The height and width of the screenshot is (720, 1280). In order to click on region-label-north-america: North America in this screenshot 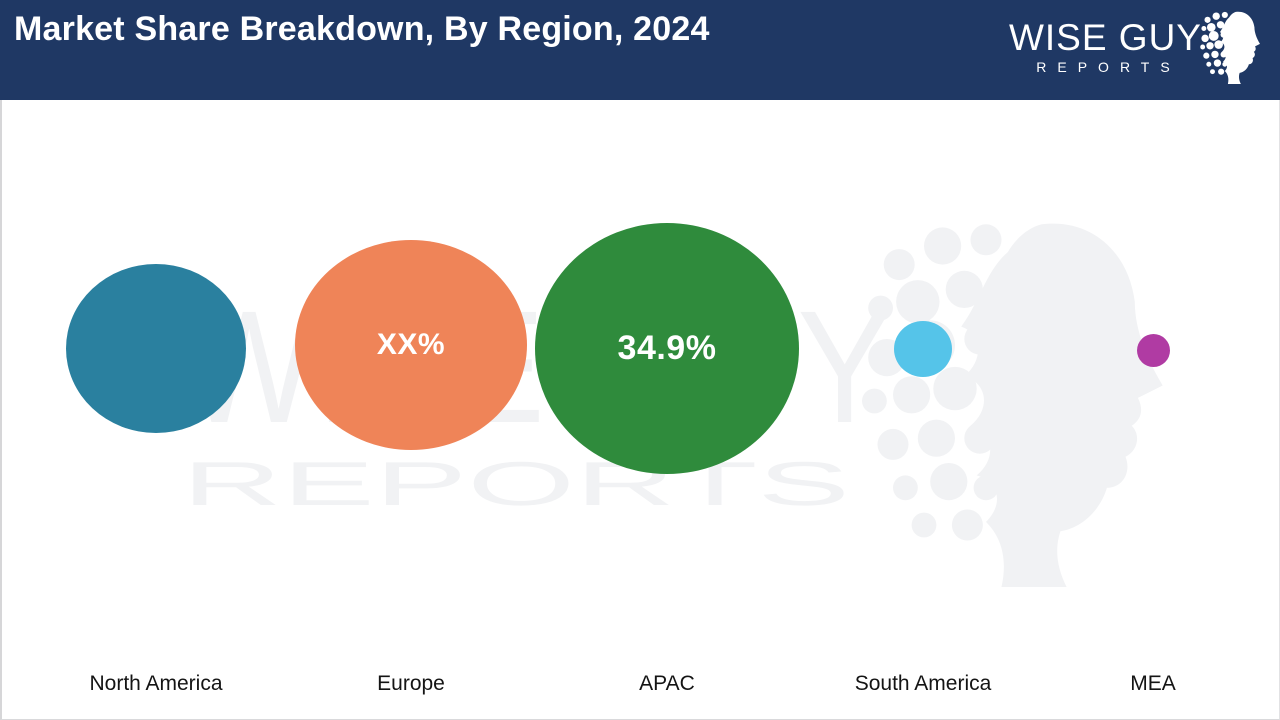, I will do `click(156, 683)`.